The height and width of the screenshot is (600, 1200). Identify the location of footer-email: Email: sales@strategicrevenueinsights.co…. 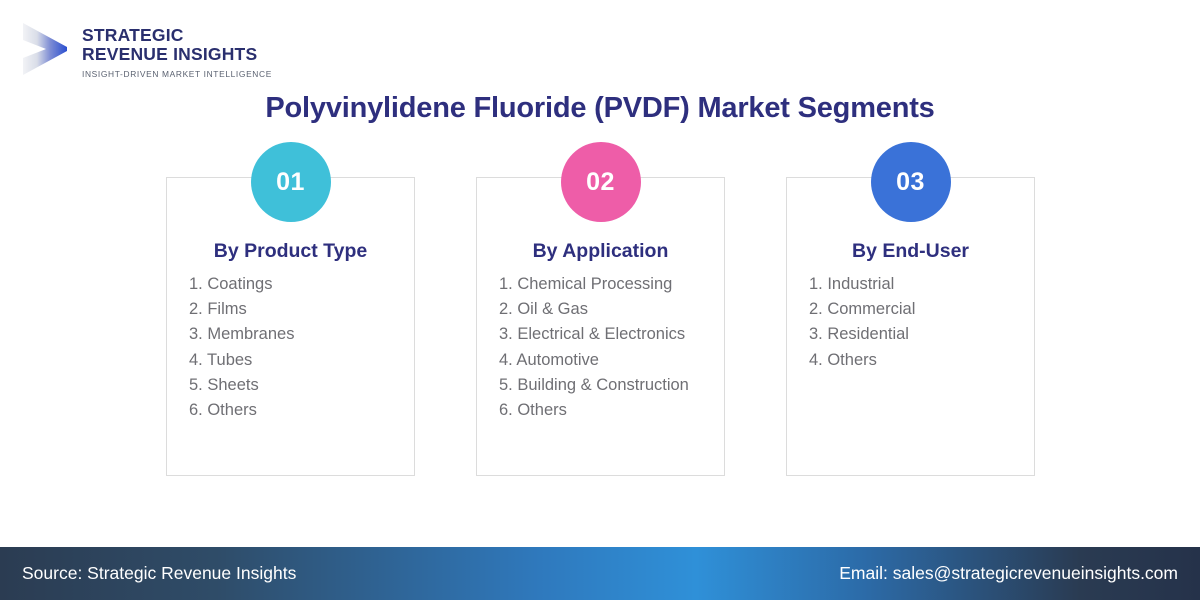
(1008, 573).